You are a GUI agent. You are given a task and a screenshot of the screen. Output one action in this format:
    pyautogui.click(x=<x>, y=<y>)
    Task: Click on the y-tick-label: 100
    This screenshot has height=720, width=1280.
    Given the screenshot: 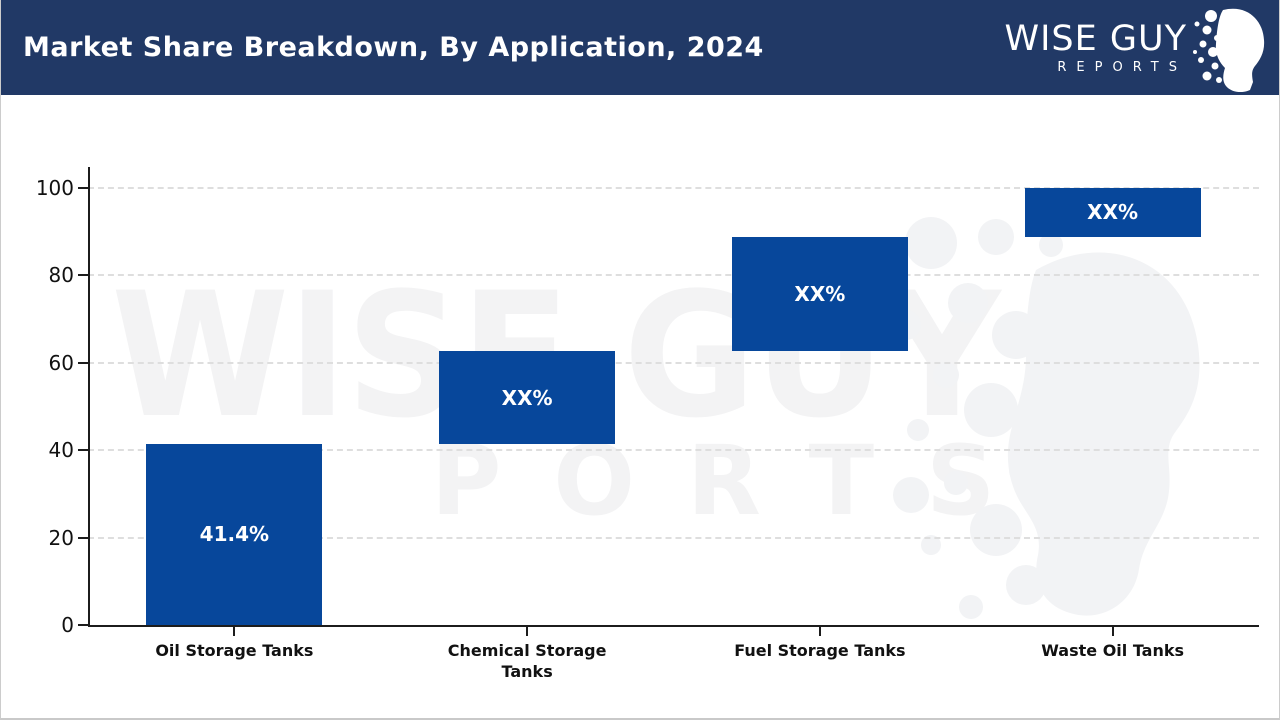 What is the action you would take?
    pyautogui.click(x=54, y=187)
    